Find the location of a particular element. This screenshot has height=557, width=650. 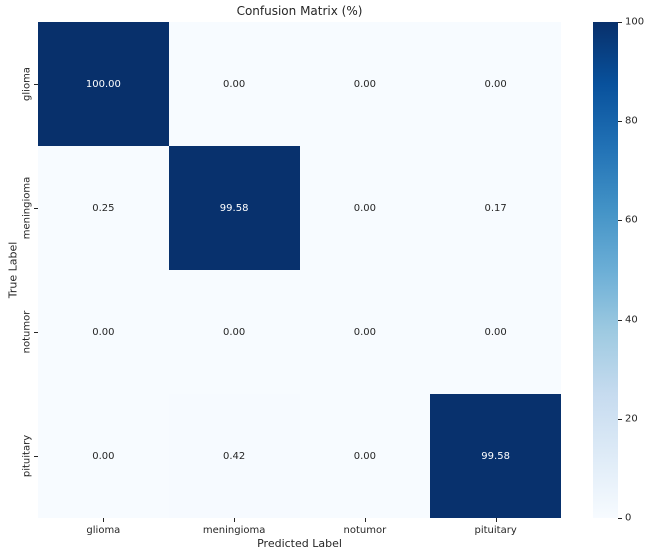

colorbar is located at coordinates (605, 270).